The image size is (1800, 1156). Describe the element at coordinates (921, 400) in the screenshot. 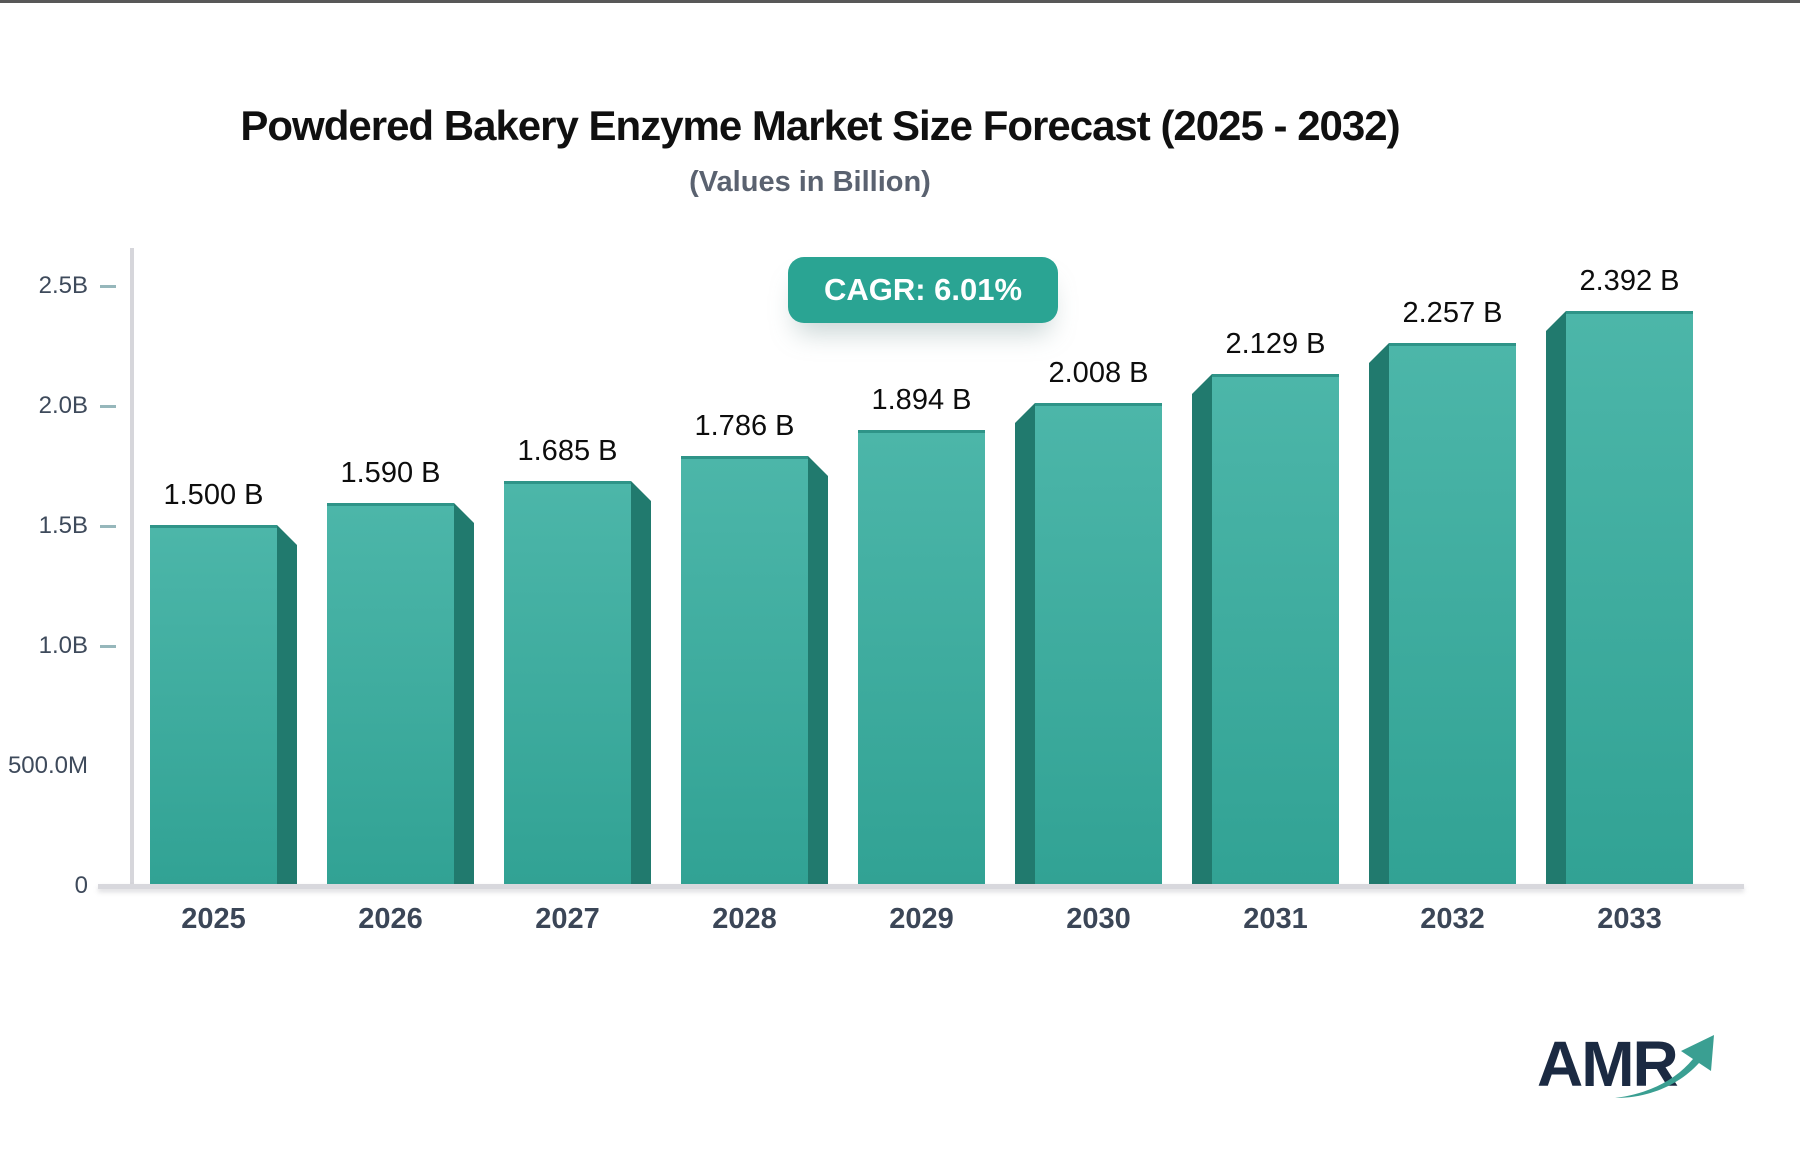

I see `bar-value-label: 1.894 B` at that location.